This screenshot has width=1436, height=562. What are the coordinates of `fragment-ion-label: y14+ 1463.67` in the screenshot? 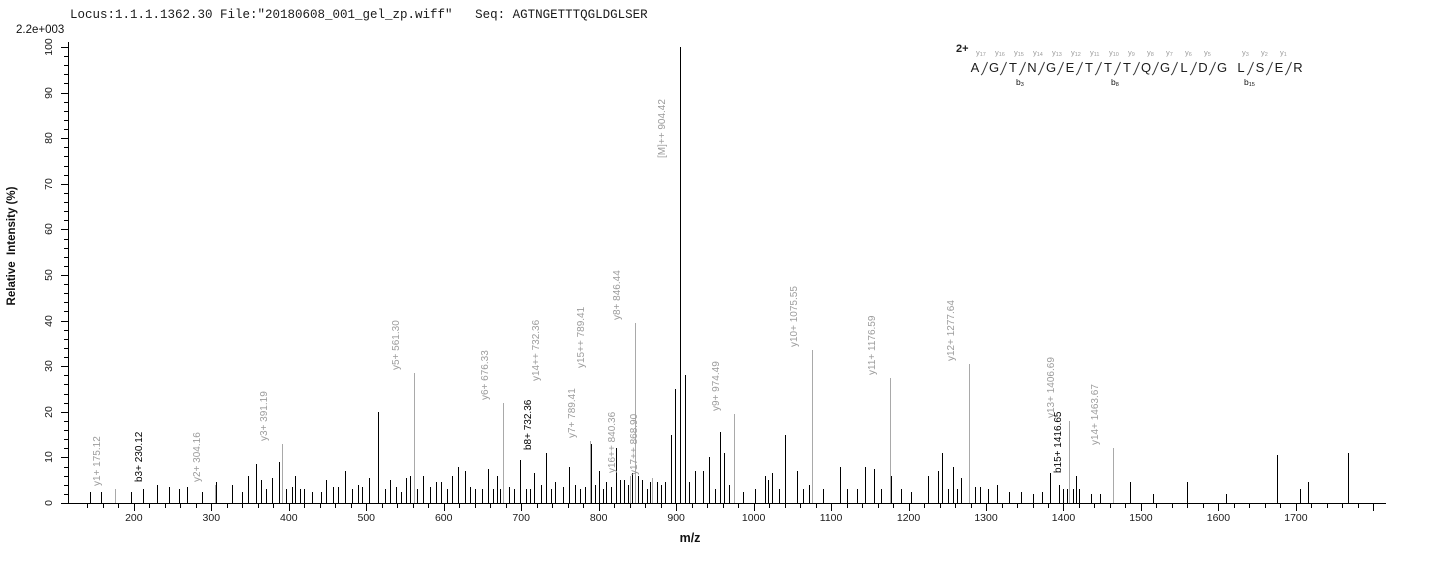 It's located at (1095, 415).